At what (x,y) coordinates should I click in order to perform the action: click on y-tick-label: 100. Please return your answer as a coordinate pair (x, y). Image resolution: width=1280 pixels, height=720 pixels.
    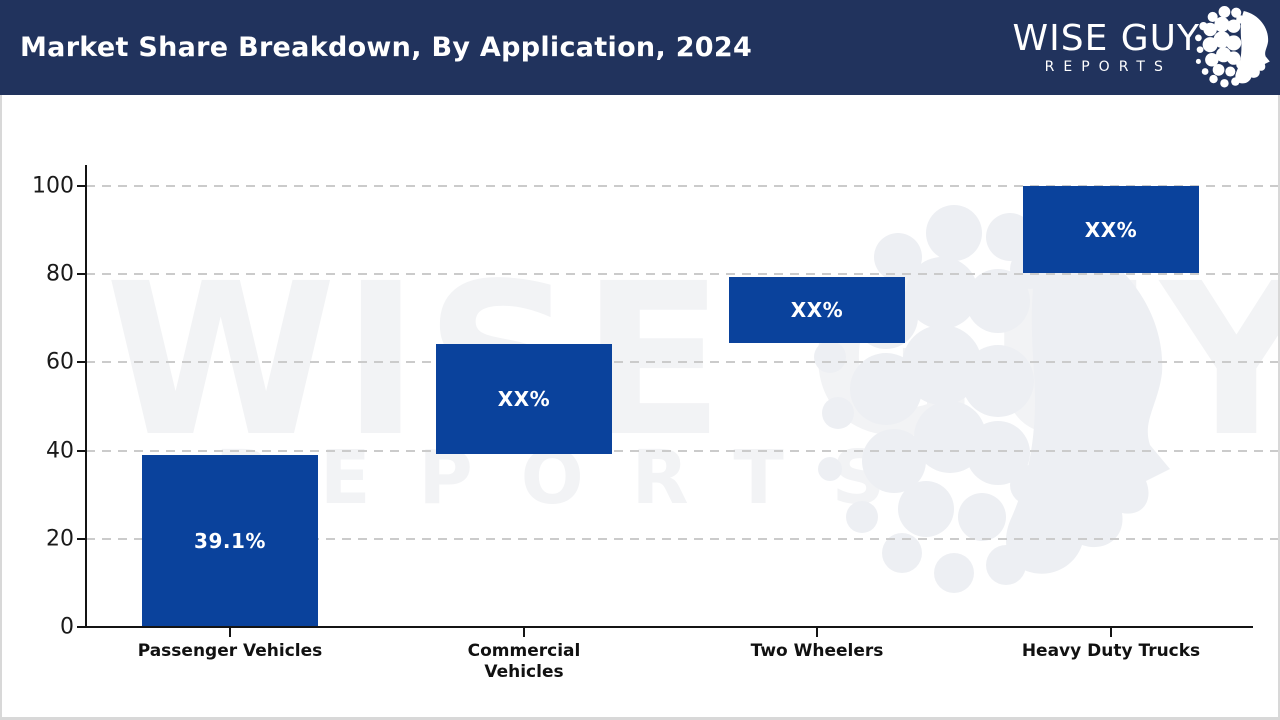
    Looking at the image, I should click on (53, 186).